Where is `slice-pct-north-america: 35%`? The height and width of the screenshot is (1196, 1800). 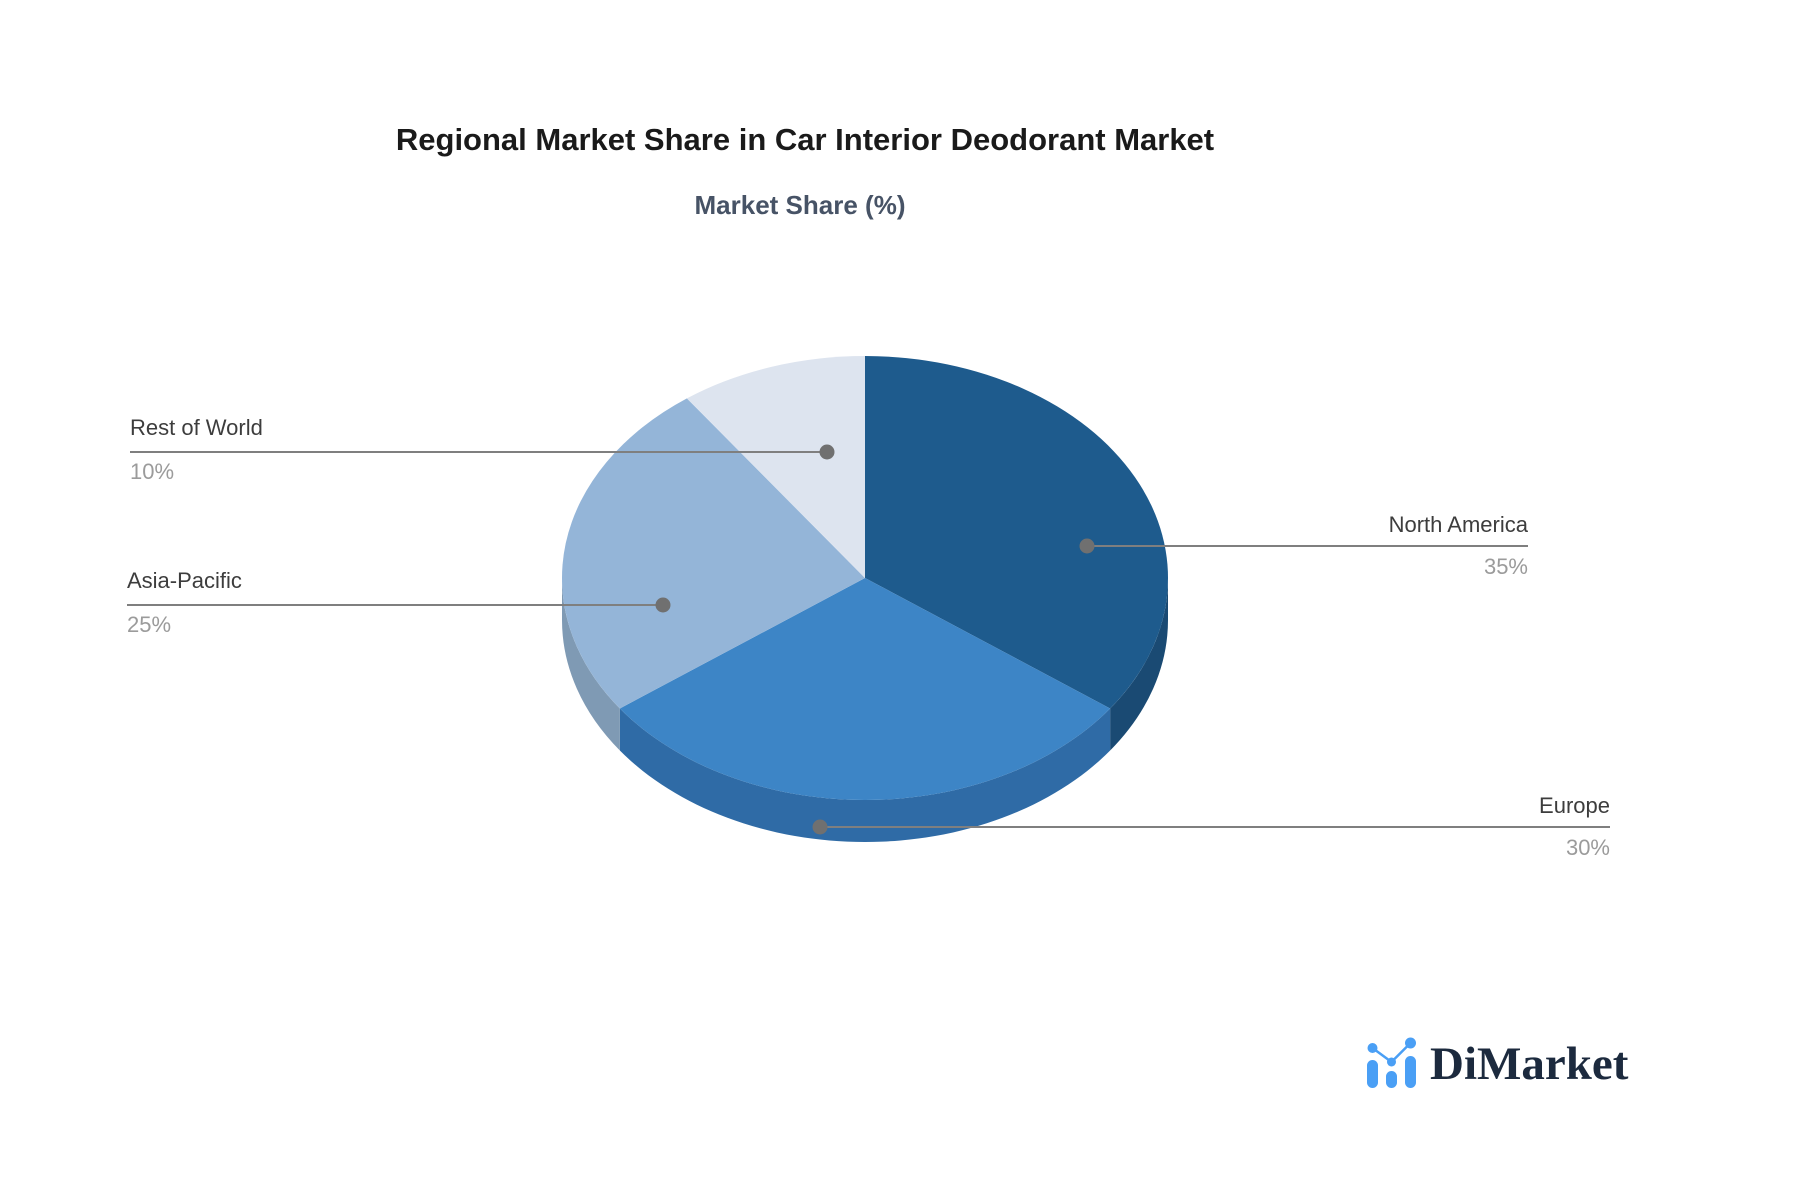
slice-pct-north-america: 35% is located at coordinates (1505, 566).